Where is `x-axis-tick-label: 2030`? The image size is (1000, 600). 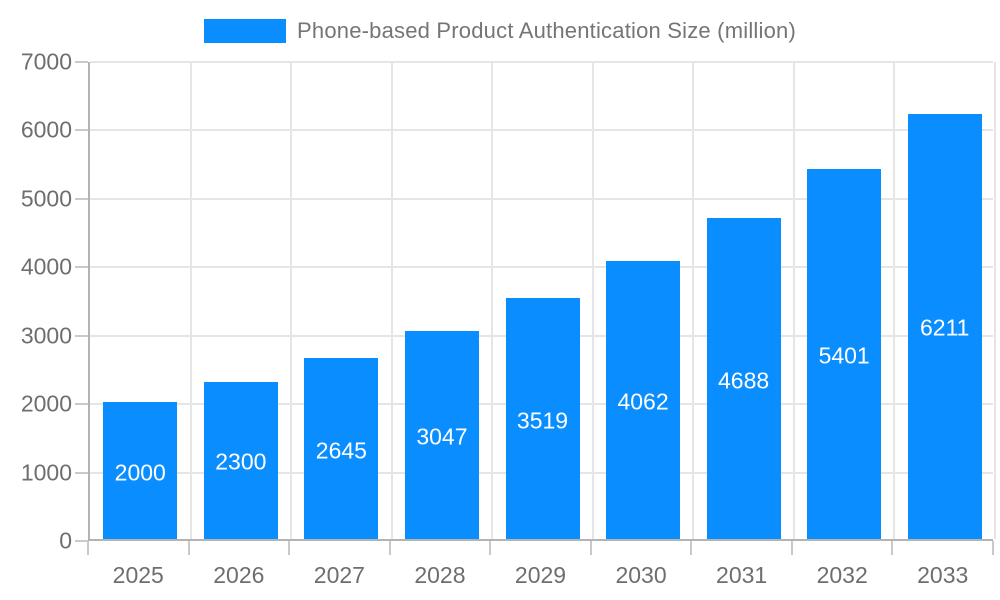 x-axis-tick-label: 2030 is located at coordinates (641, 575).